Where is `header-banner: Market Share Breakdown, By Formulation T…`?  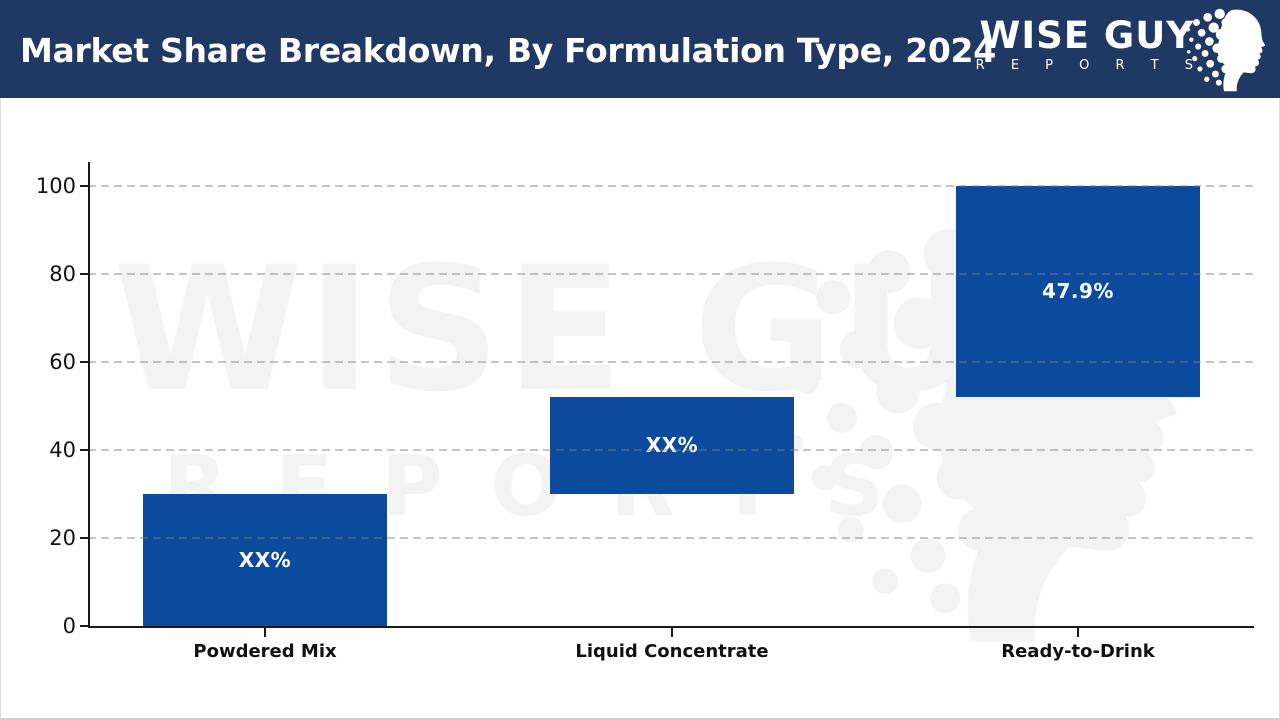
header-banner: Market Share Breakdown, By Formulation T… is located at coordinates (640, 49).